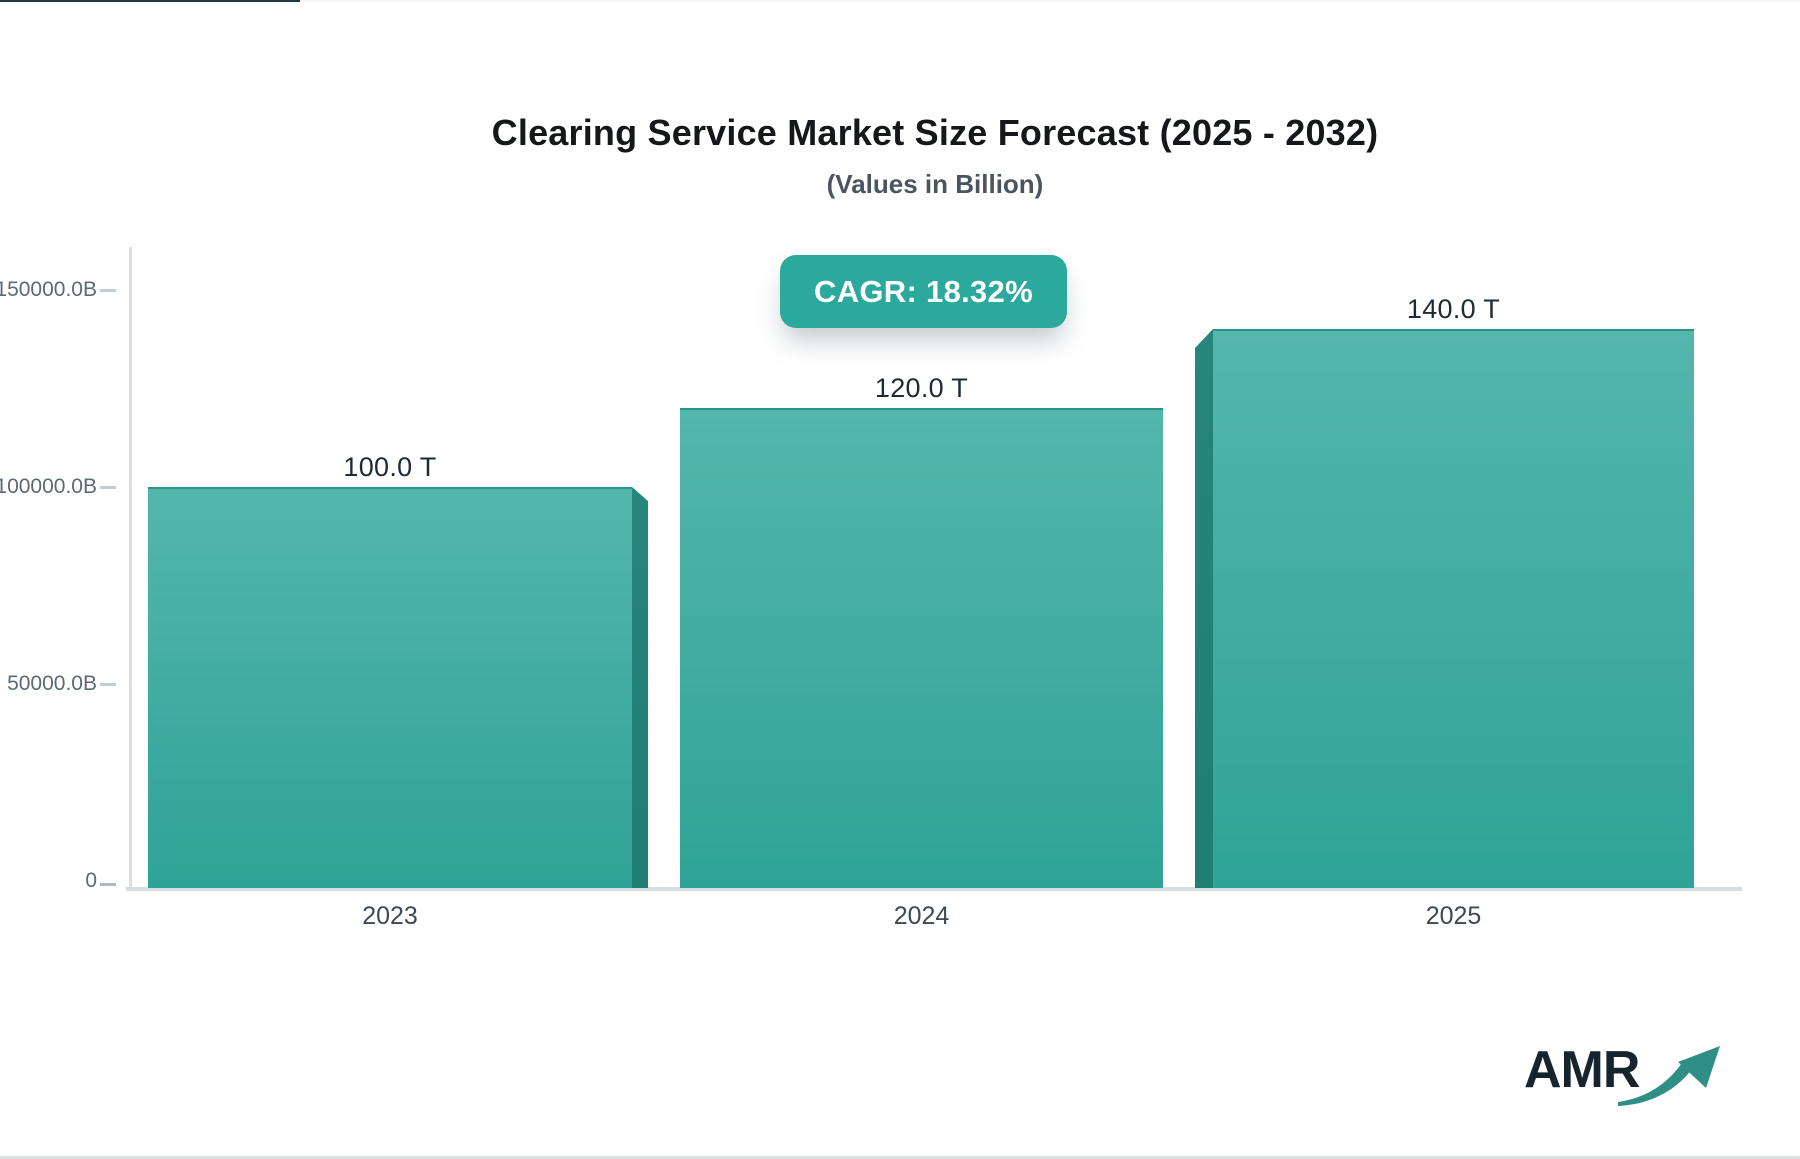  I want to click on bar-2025: 140.0 T, so click(1444, 591).